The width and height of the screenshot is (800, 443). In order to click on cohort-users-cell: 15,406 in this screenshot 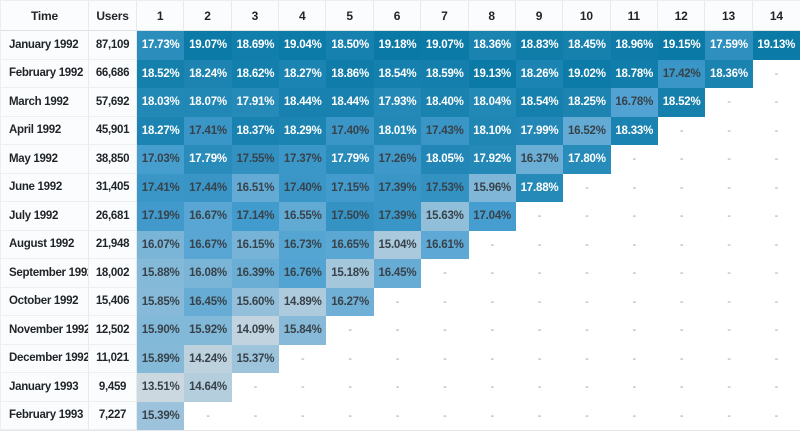, I will do `click(113, 301)`.